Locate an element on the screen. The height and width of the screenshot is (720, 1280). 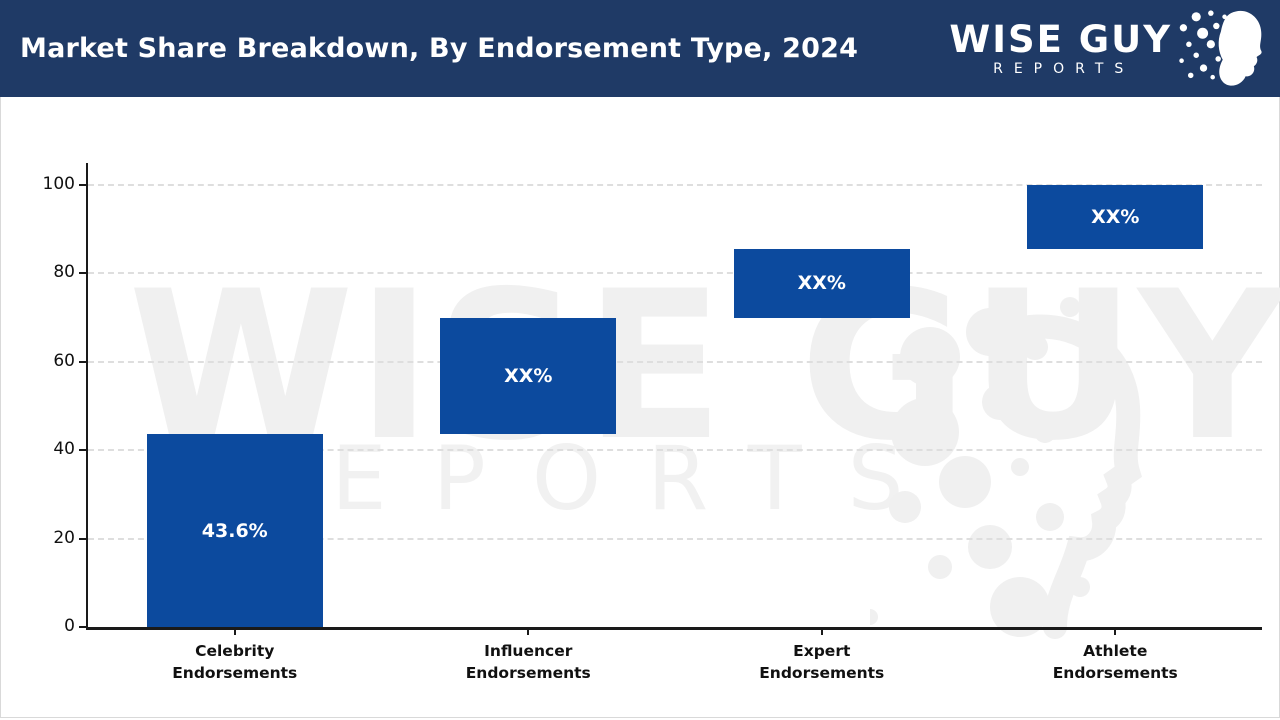
brand-logo-text: WISE GUY REPORTS is located at coordinates (1060, 48).